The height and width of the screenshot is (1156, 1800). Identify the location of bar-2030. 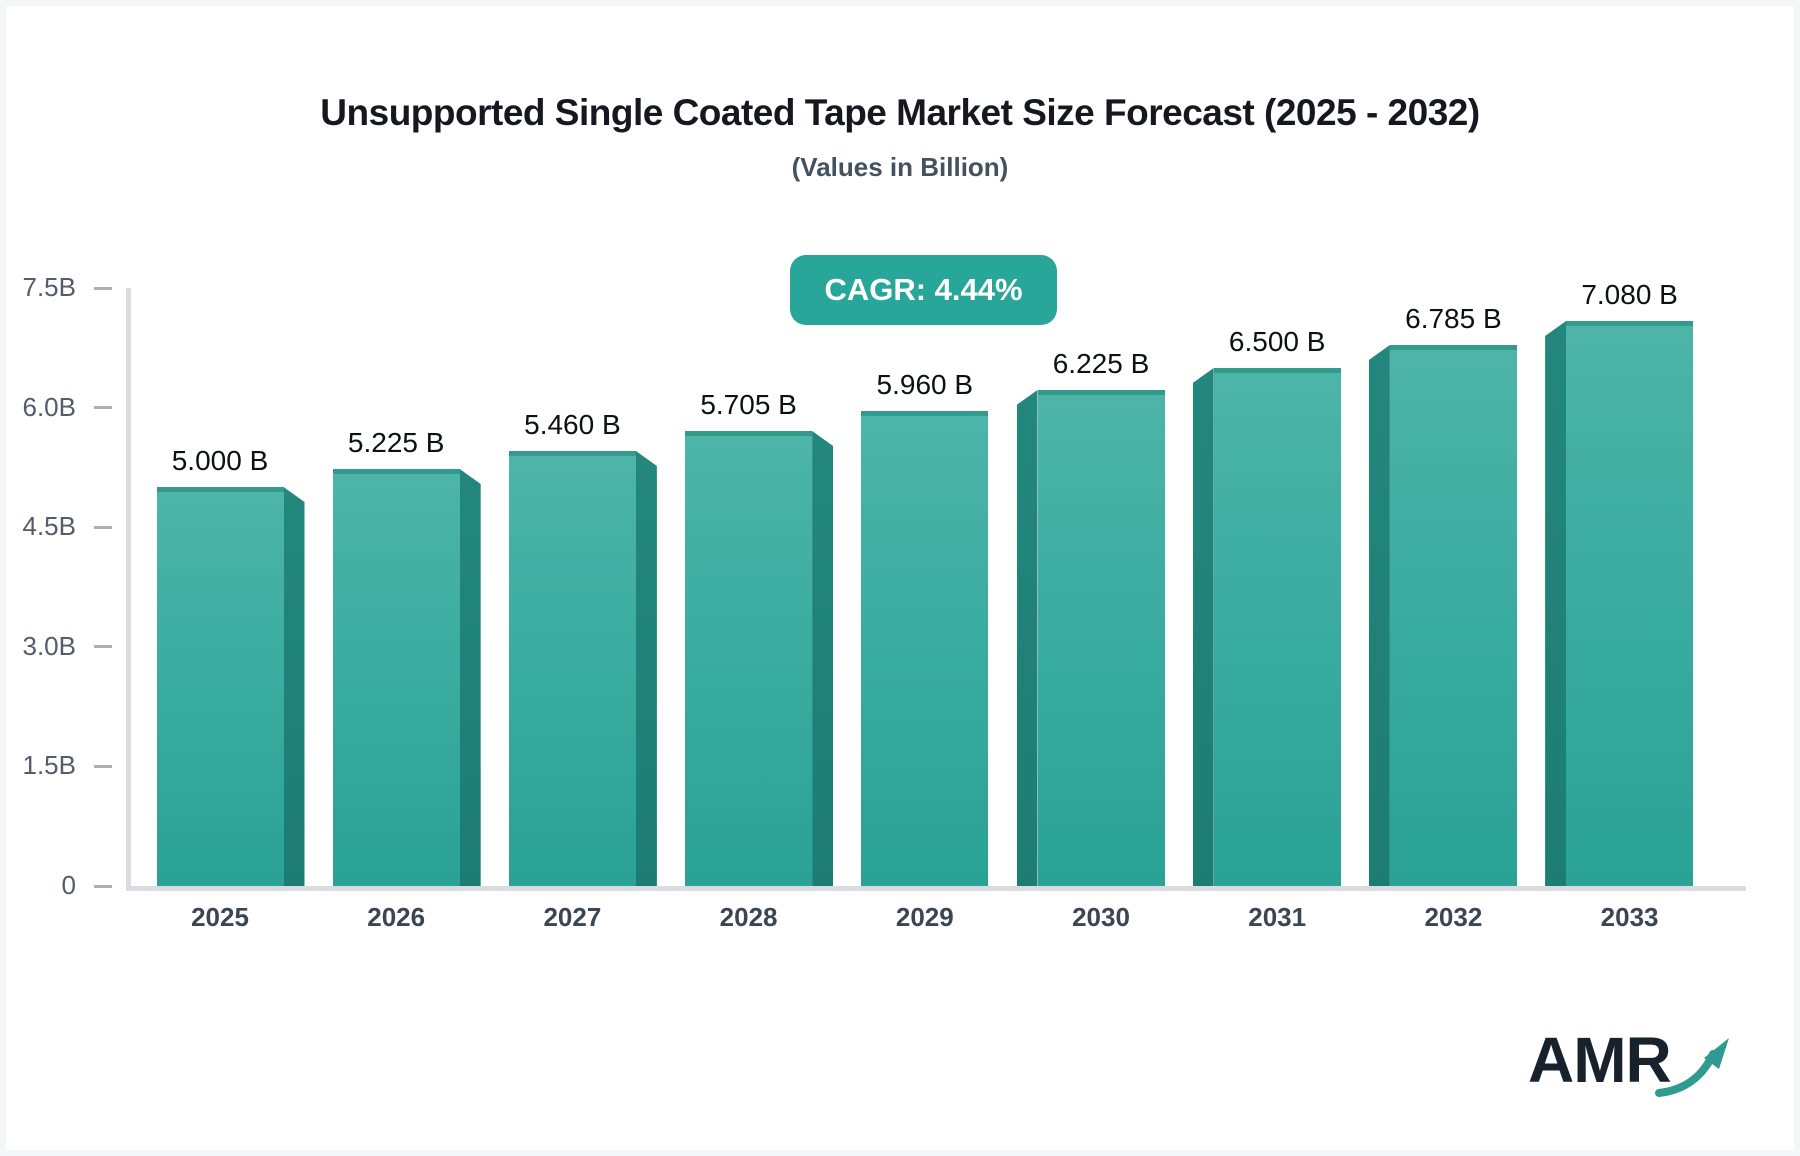
(1090, 638).